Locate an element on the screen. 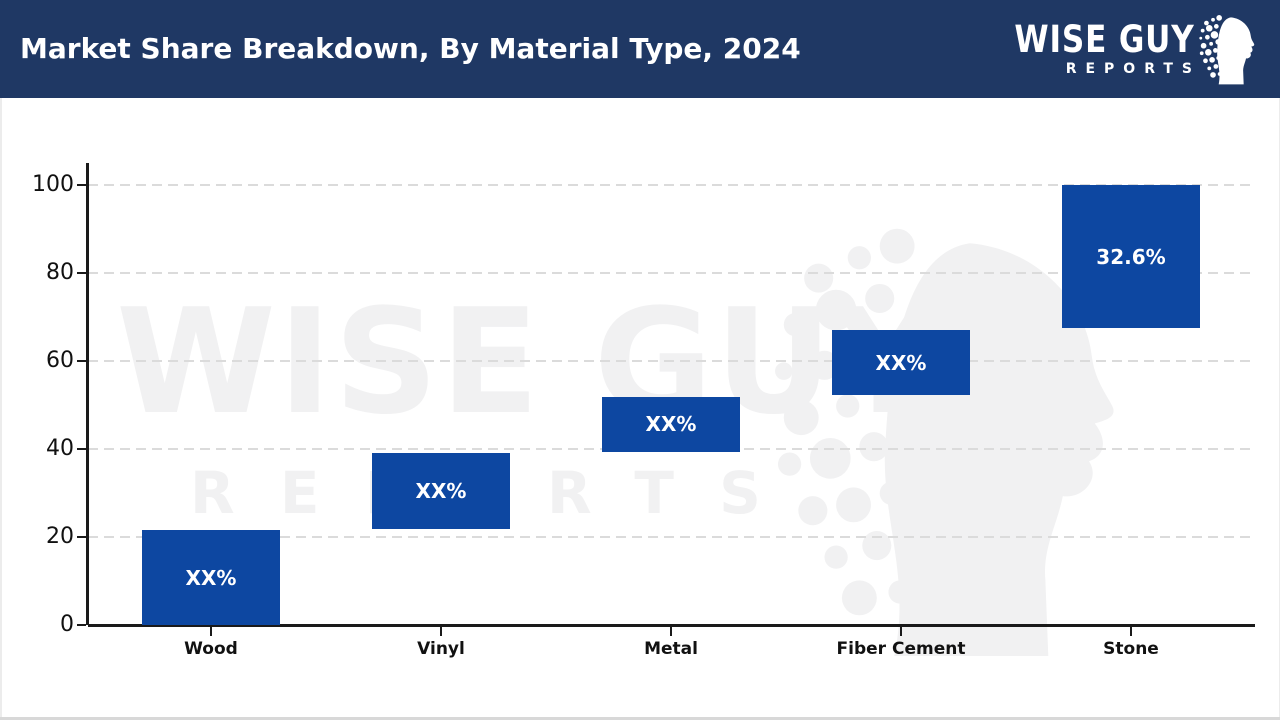 Image resolution: width=1280 pixels, height=720 pixels. x-tick-label-1: Vinyl is located at coordinates (441, 649).